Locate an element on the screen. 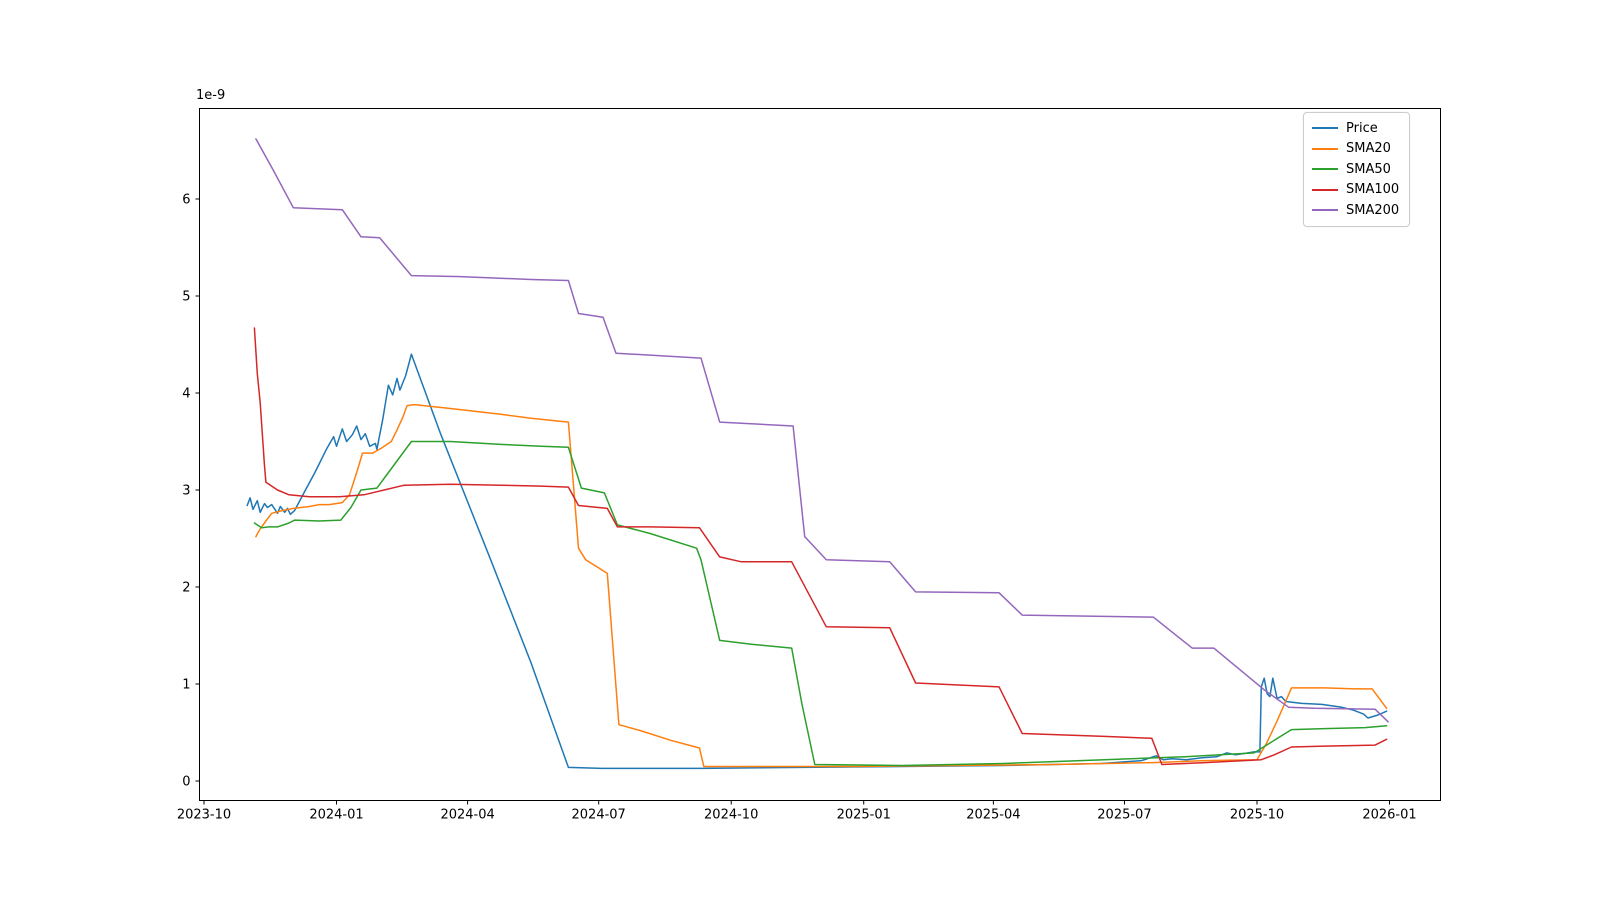 The image size is (1600, 900). legend-label: SMA20 is located at coordinates (1368, 149).